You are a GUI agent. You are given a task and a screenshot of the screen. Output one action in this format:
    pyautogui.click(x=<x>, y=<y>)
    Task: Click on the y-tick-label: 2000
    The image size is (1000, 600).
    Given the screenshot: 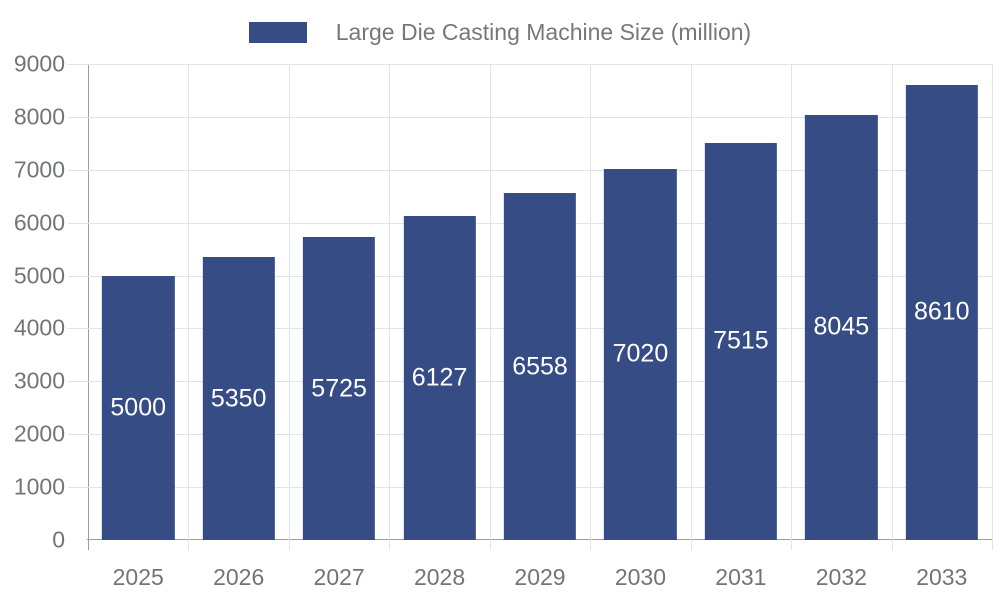 What is the action you would take?
    pyautogui.click(x=39, y=433)
    